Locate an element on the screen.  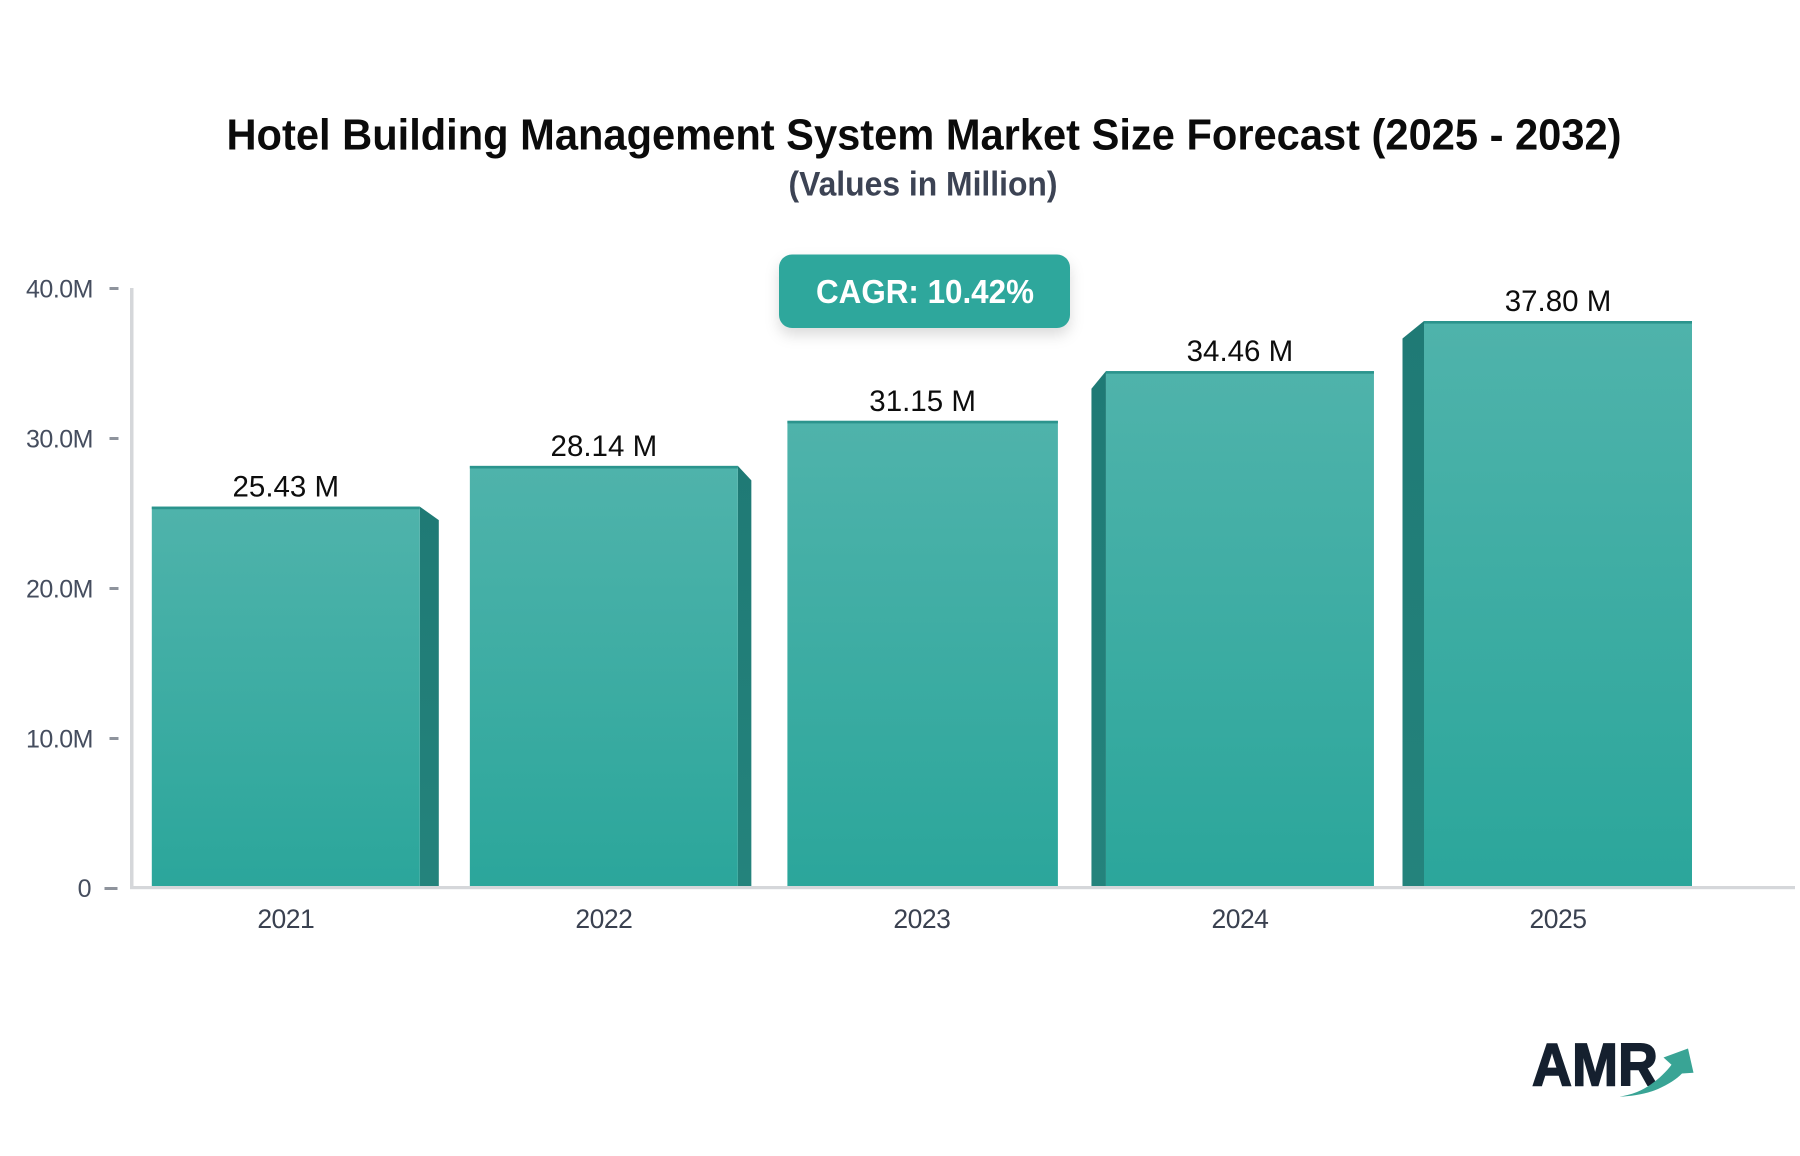
svg-text: 2023 is located at coordinates (921, 919).